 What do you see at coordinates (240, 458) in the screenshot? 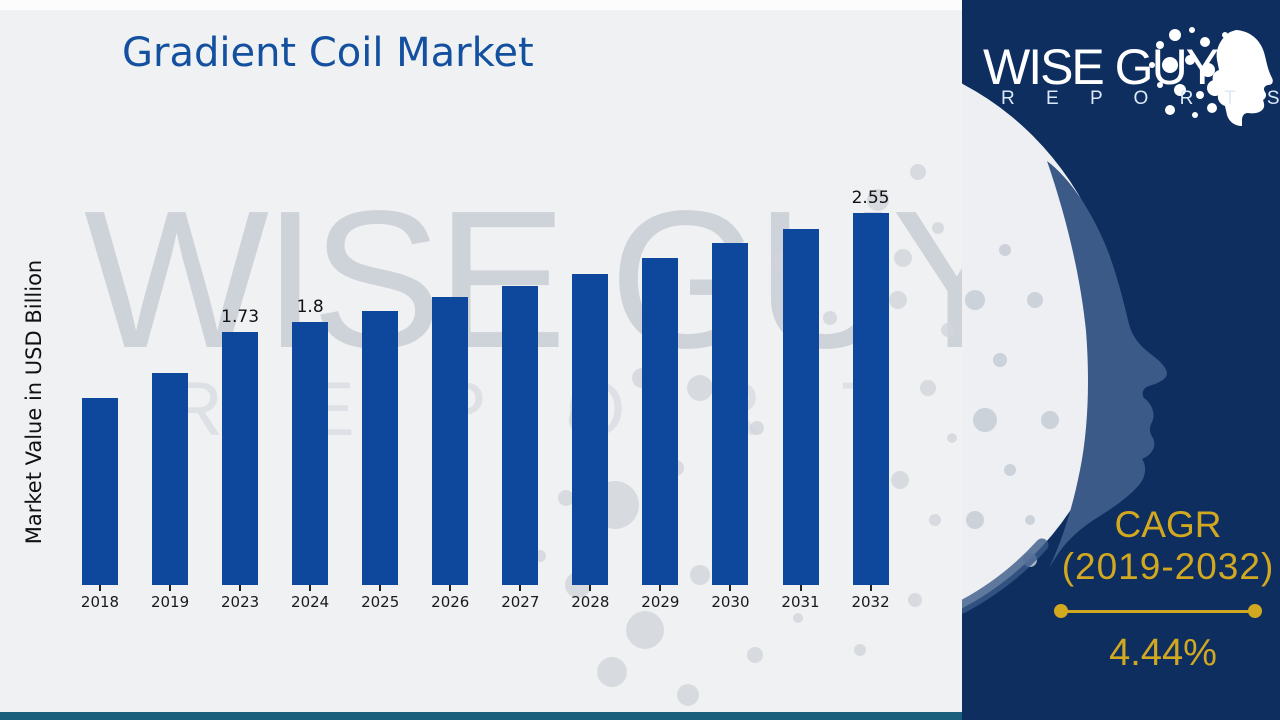
I see `bar-2023` at bounding box center [240, 458].